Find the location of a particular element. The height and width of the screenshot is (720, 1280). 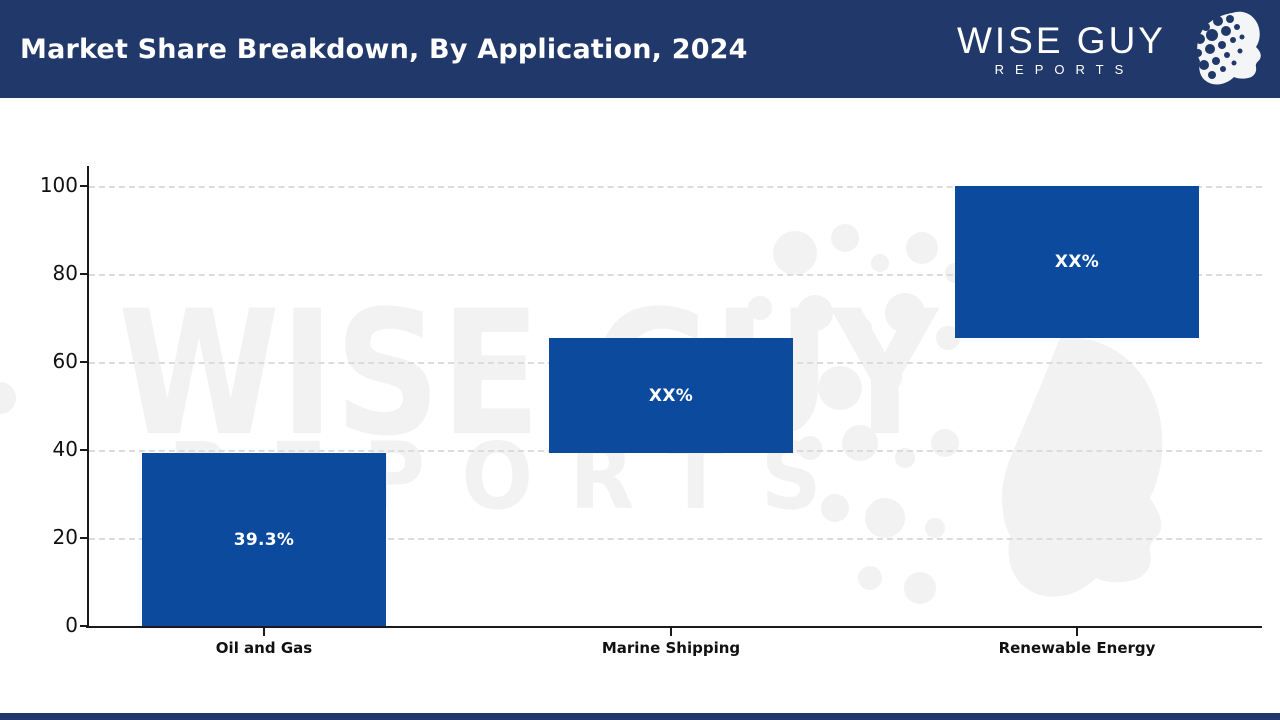

bar-marine-shipping: XX% is located at coordinates (671, 396).